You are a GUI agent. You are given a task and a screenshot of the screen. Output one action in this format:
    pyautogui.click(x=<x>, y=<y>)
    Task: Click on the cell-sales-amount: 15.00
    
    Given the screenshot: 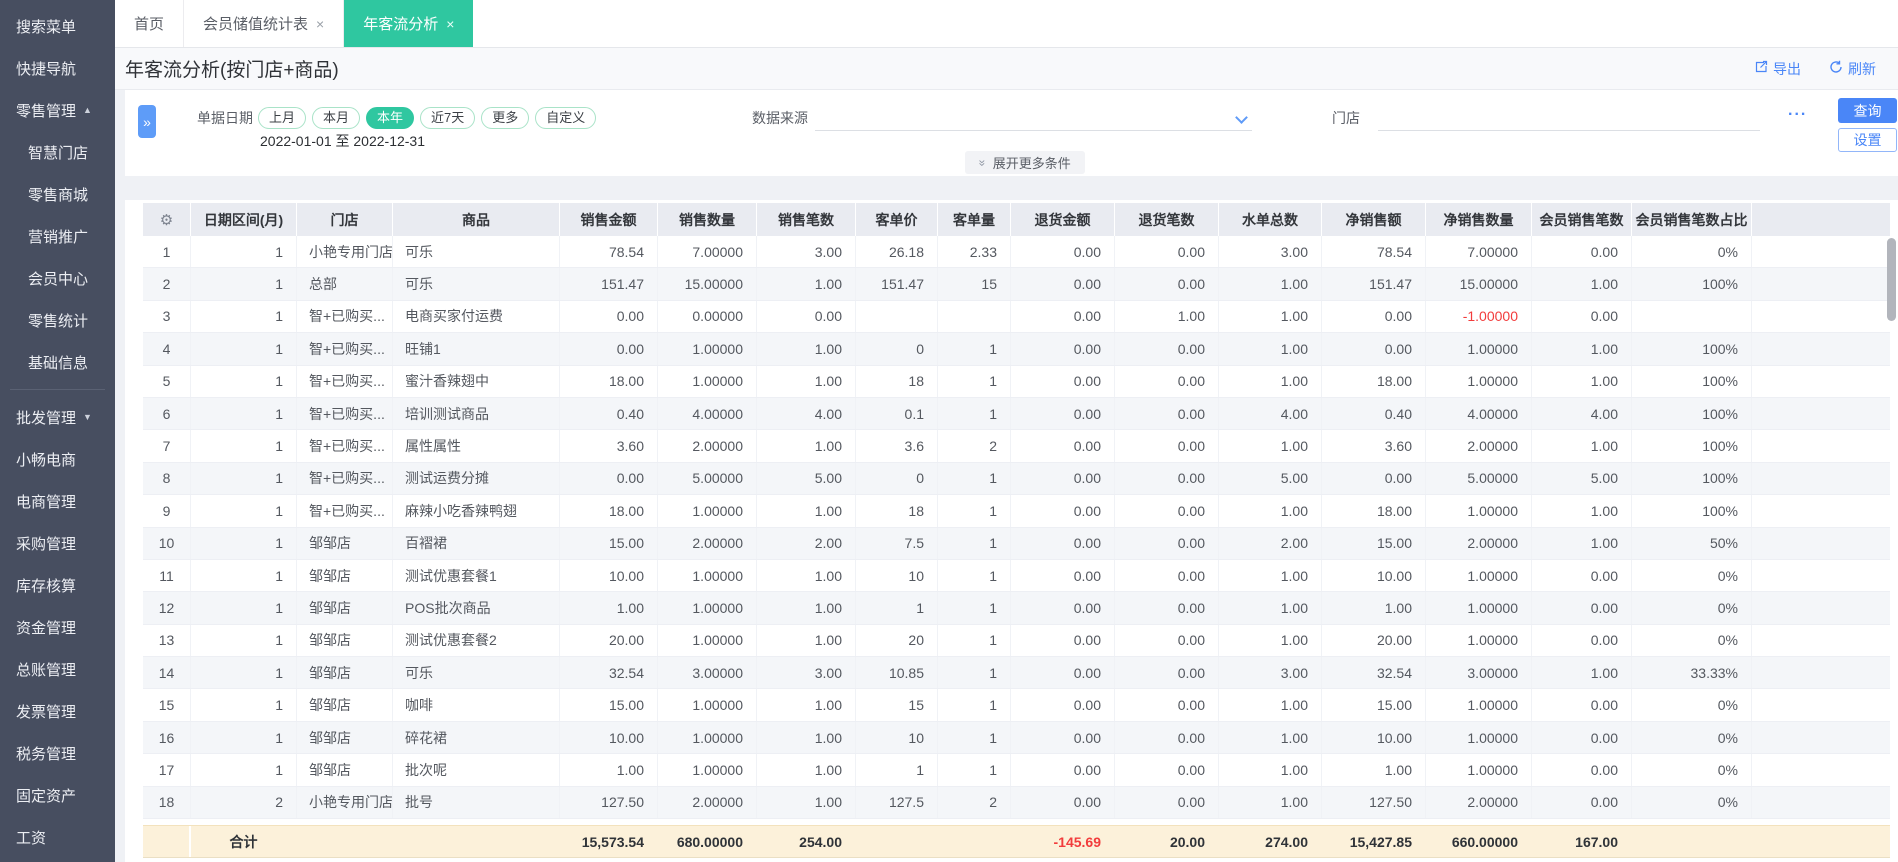 What is the action you would take?
    pyautogui.click(x=609, y=705)
    